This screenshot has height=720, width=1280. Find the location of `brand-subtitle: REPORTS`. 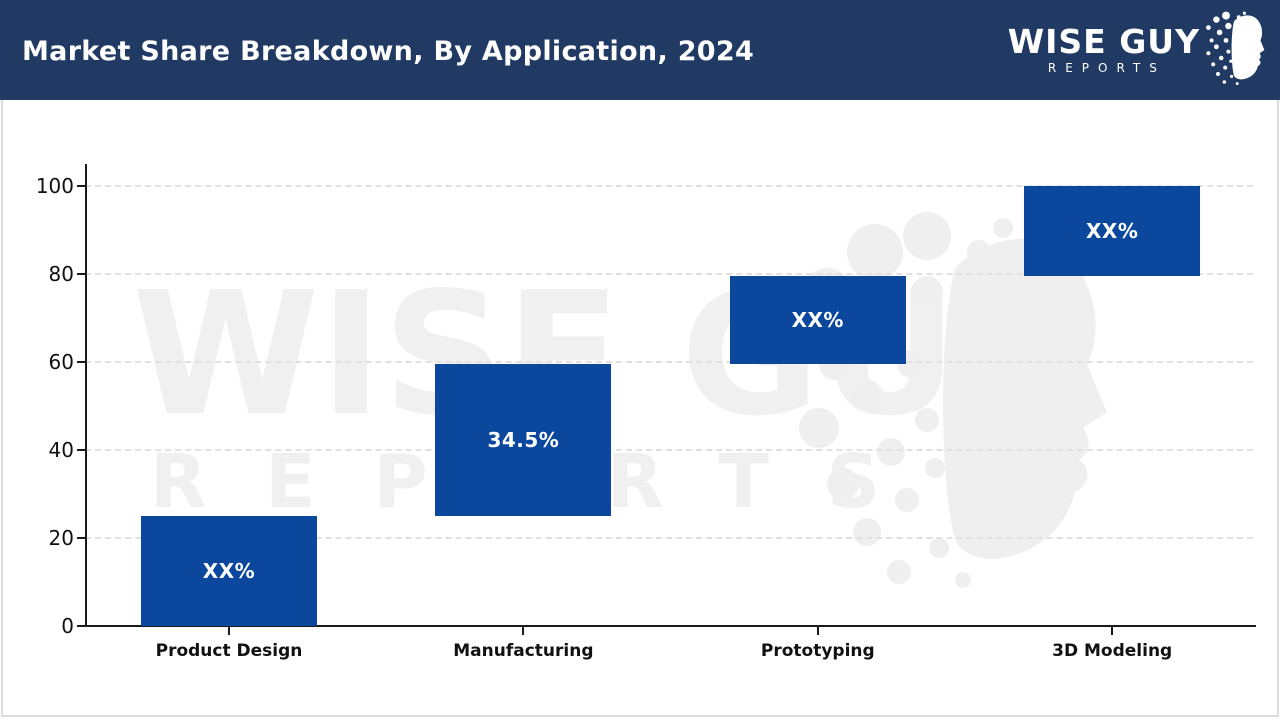

brand-subtitle: REPORTS is located at coordinates (1106, 68).